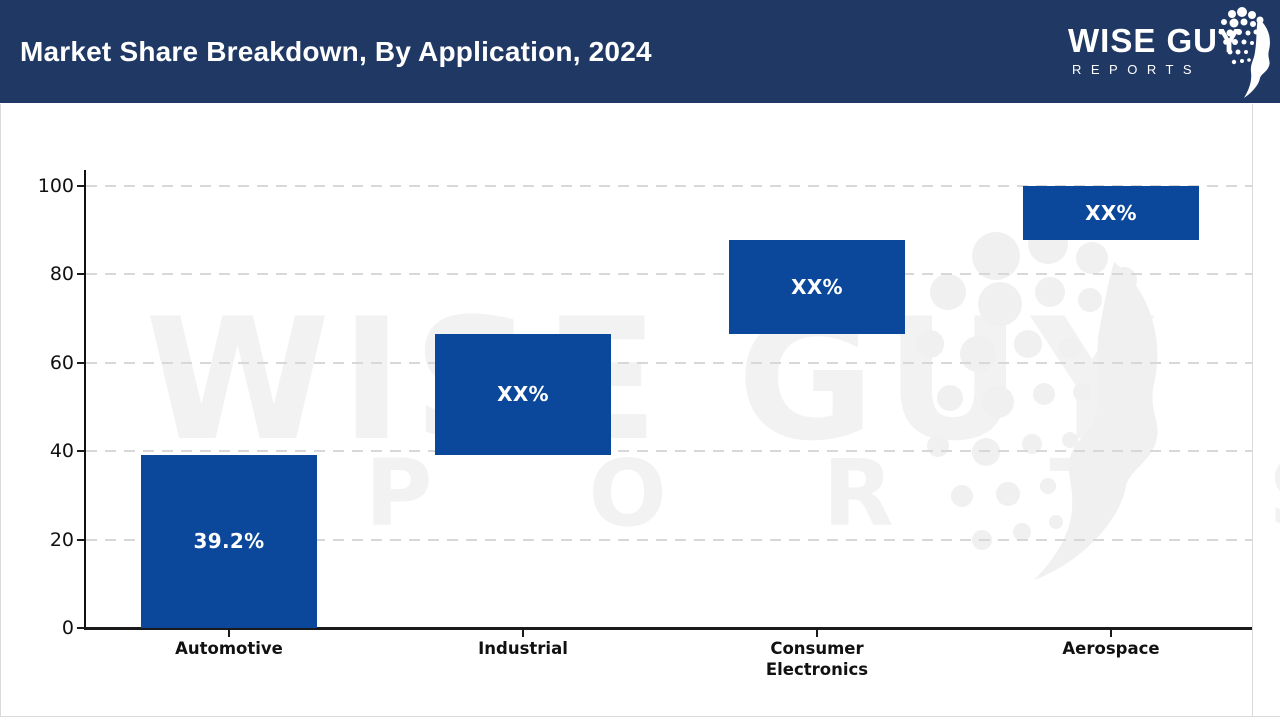 Image resolution: width=1280 pixels, height=720 pixels. I want to click on bar-value-label: 39.2%, so click(229, 541).